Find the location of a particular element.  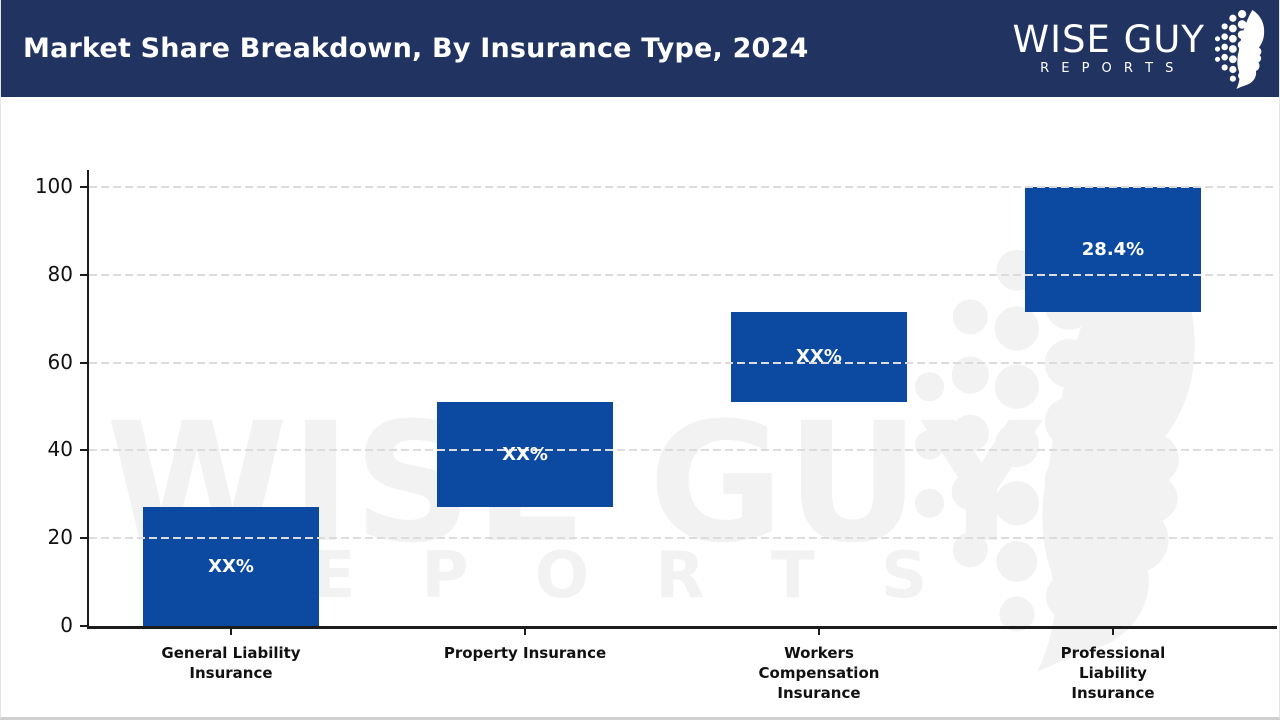

x-axis-spine is located at coordinates (682, 627).